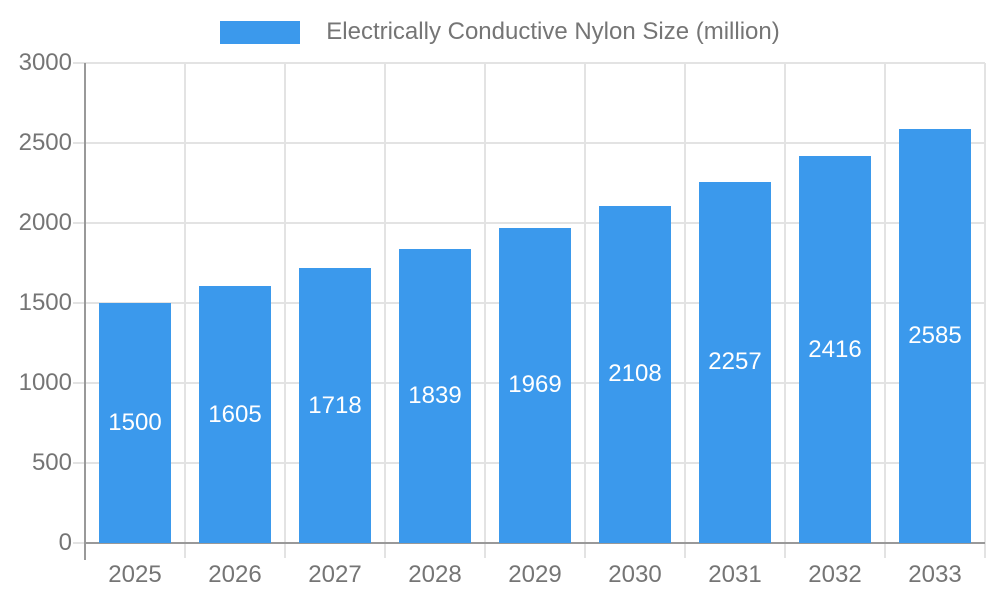 This screenshot has height=600, width=1000. I want to click on x-axis-tick-label: 2033, so click(935, 574).